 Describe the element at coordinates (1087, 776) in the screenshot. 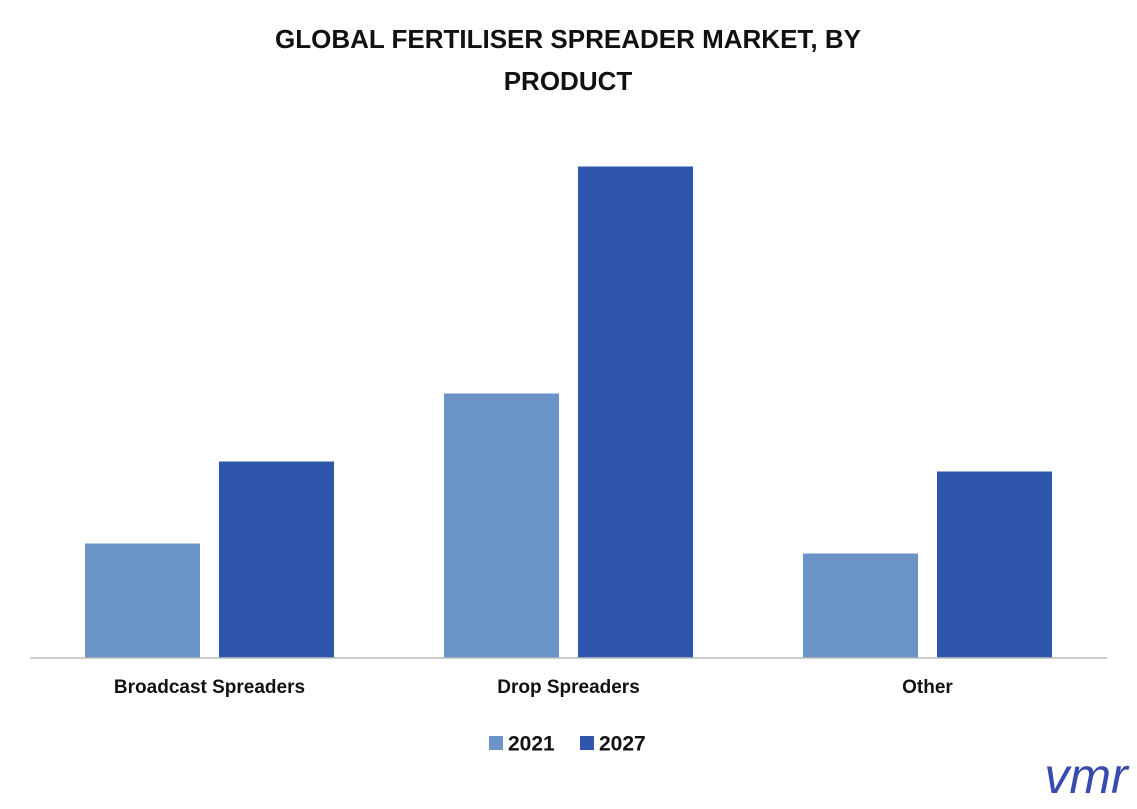

I see `logo: vmr` at that location.